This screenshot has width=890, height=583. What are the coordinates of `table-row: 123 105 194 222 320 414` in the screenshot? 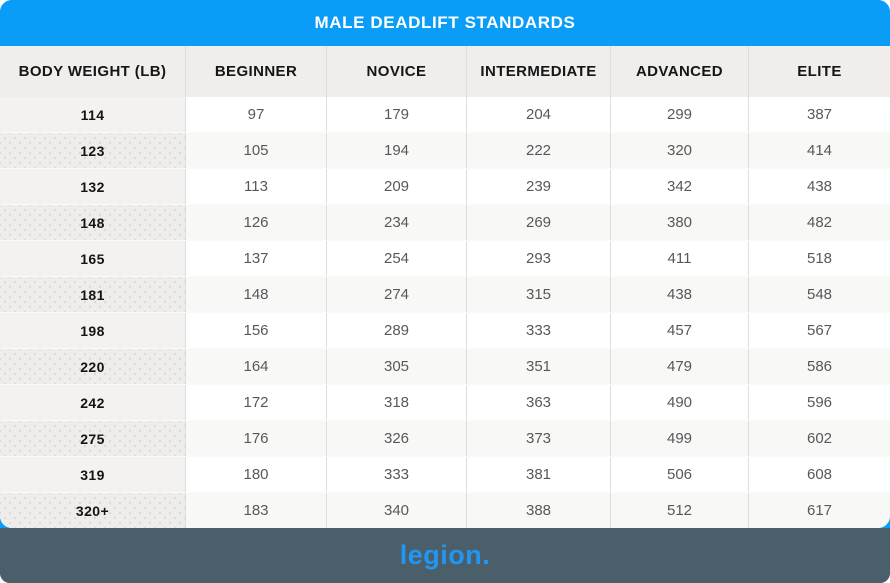 It's located at (445, 150).